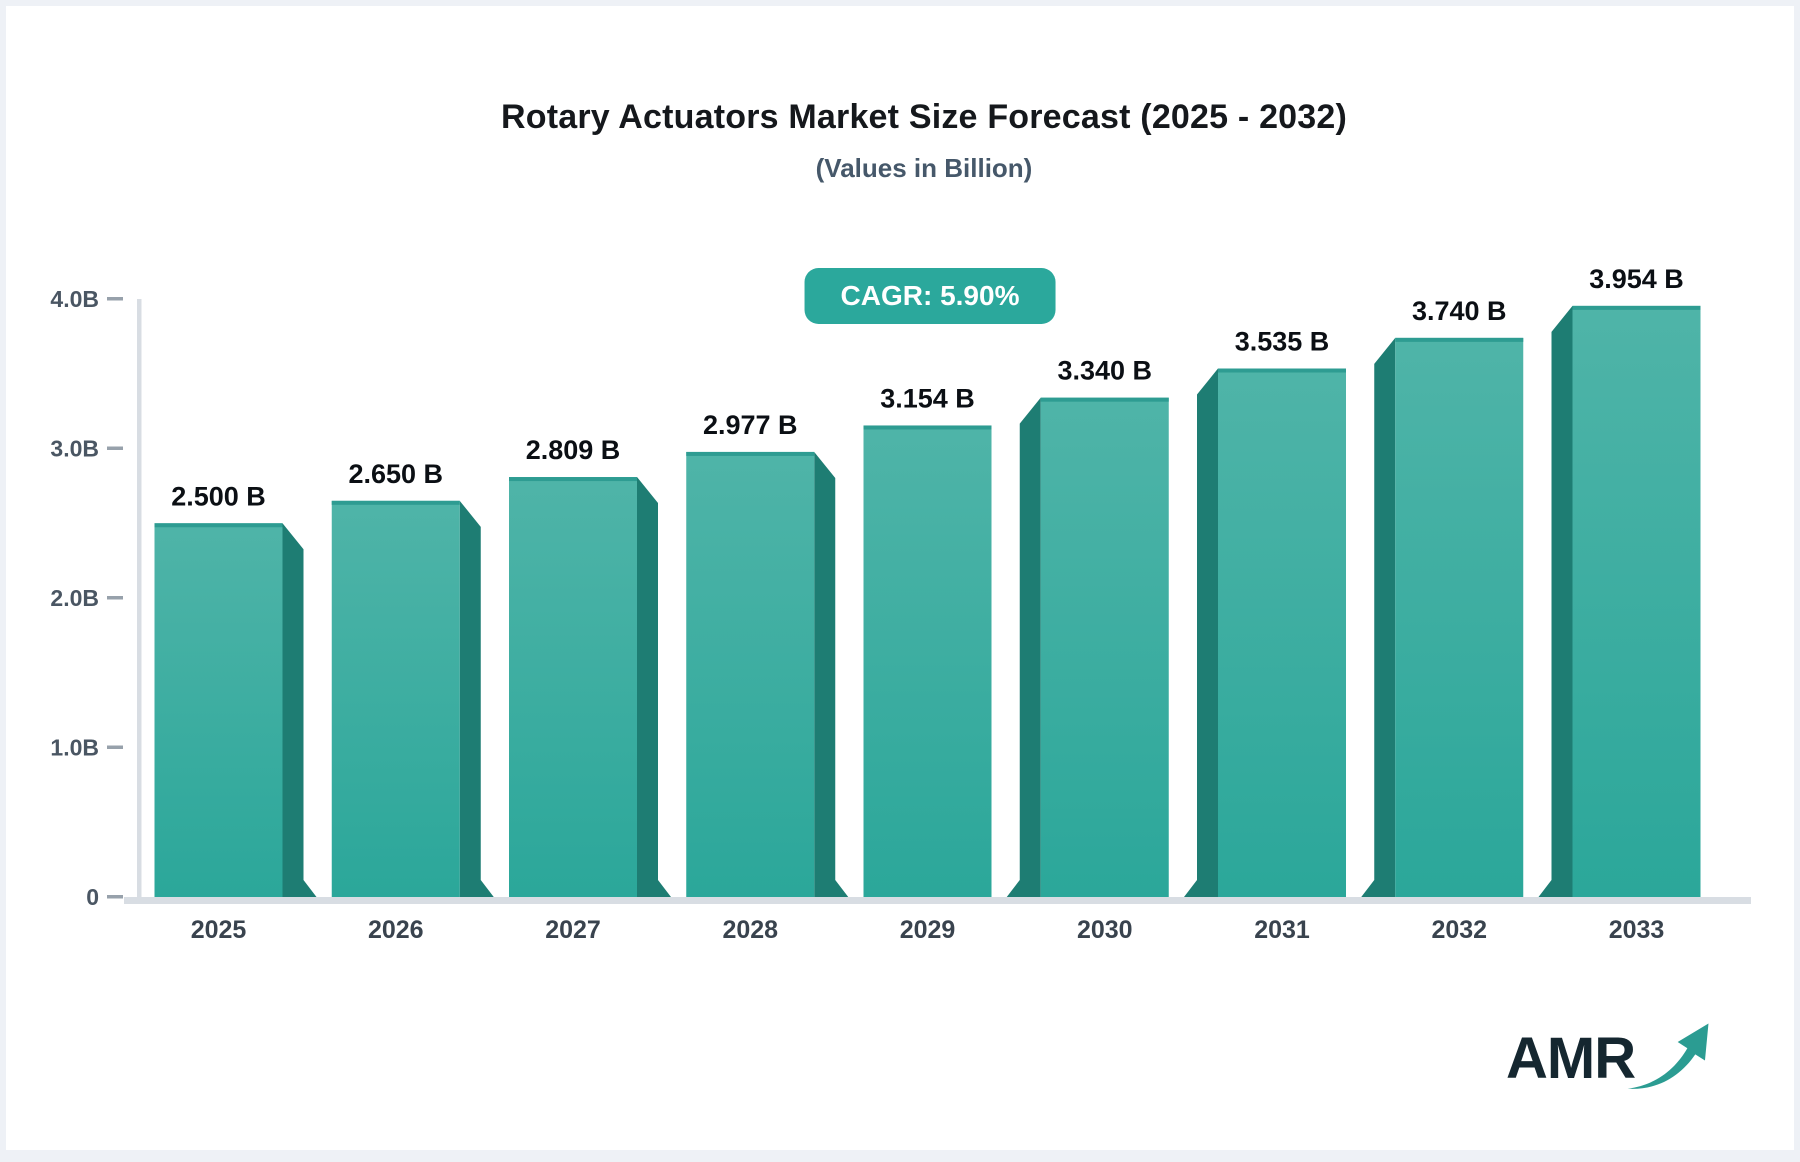 The width and height of the screenshot is (1800, 1162). What do you see at coordinates (1571, 1058) in the screenshot?
I see `amr-logo-text: AMR` at bounding box center [1571, 1058].